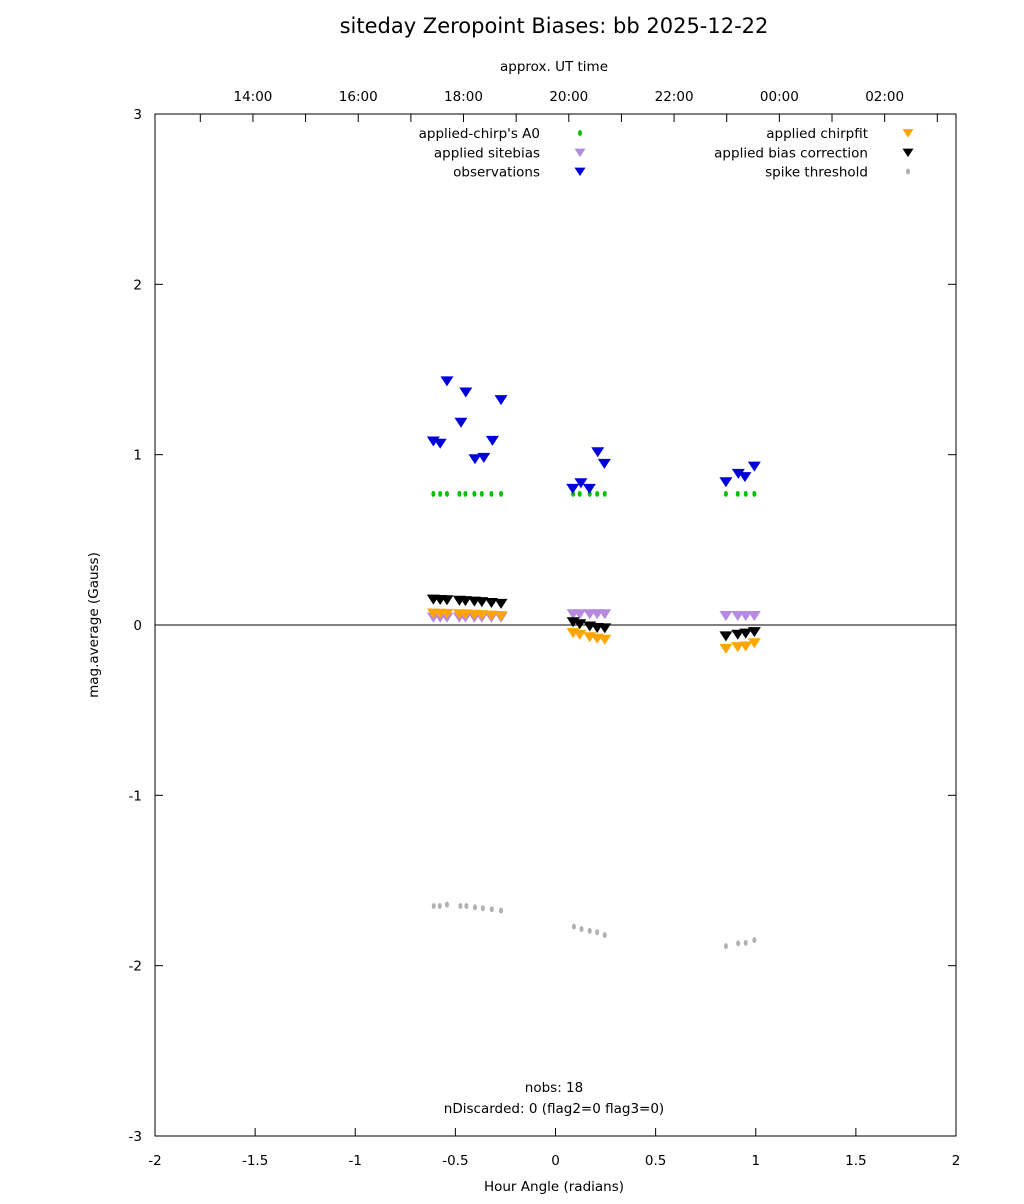 This screenshot has height=1204, width=1024. Describe the element at coordinates (255, 1161) in the screenshot. I see `x-tick-label: -1.5` at that location.